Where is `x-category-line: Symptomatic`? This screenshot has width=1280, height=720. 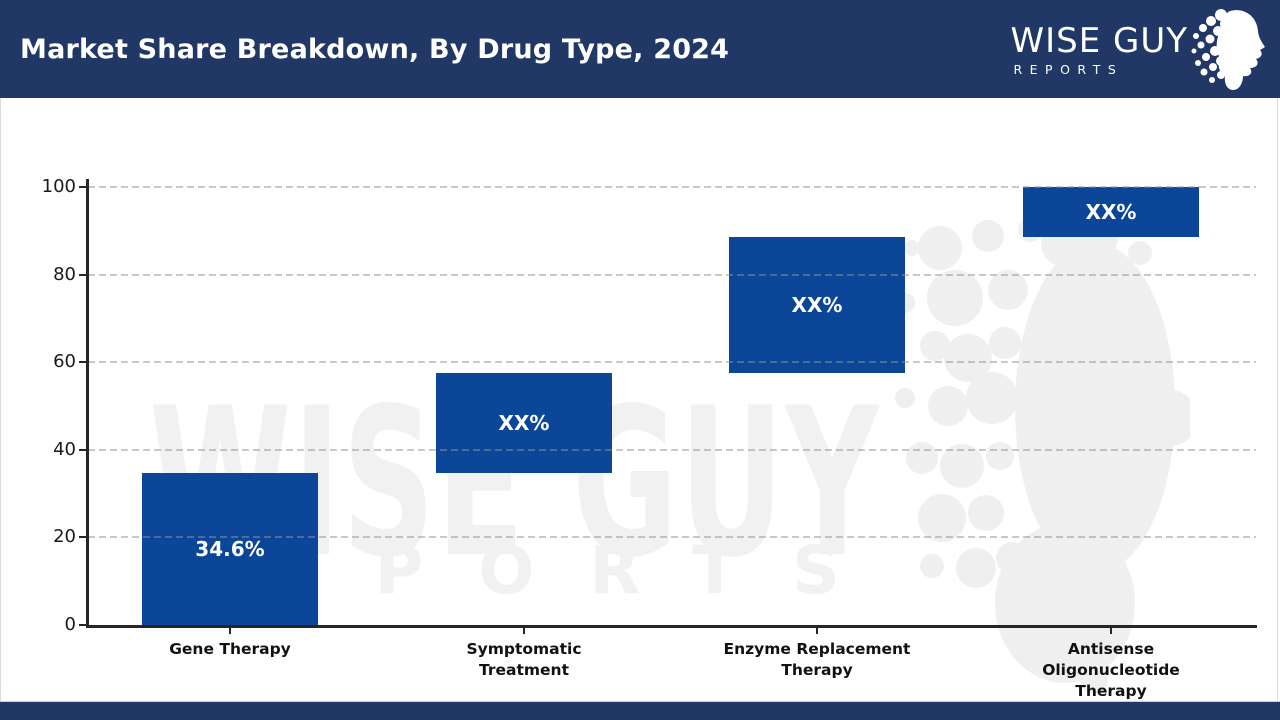
x-category-line: Symptomatic is located at coordinates (524, 649).